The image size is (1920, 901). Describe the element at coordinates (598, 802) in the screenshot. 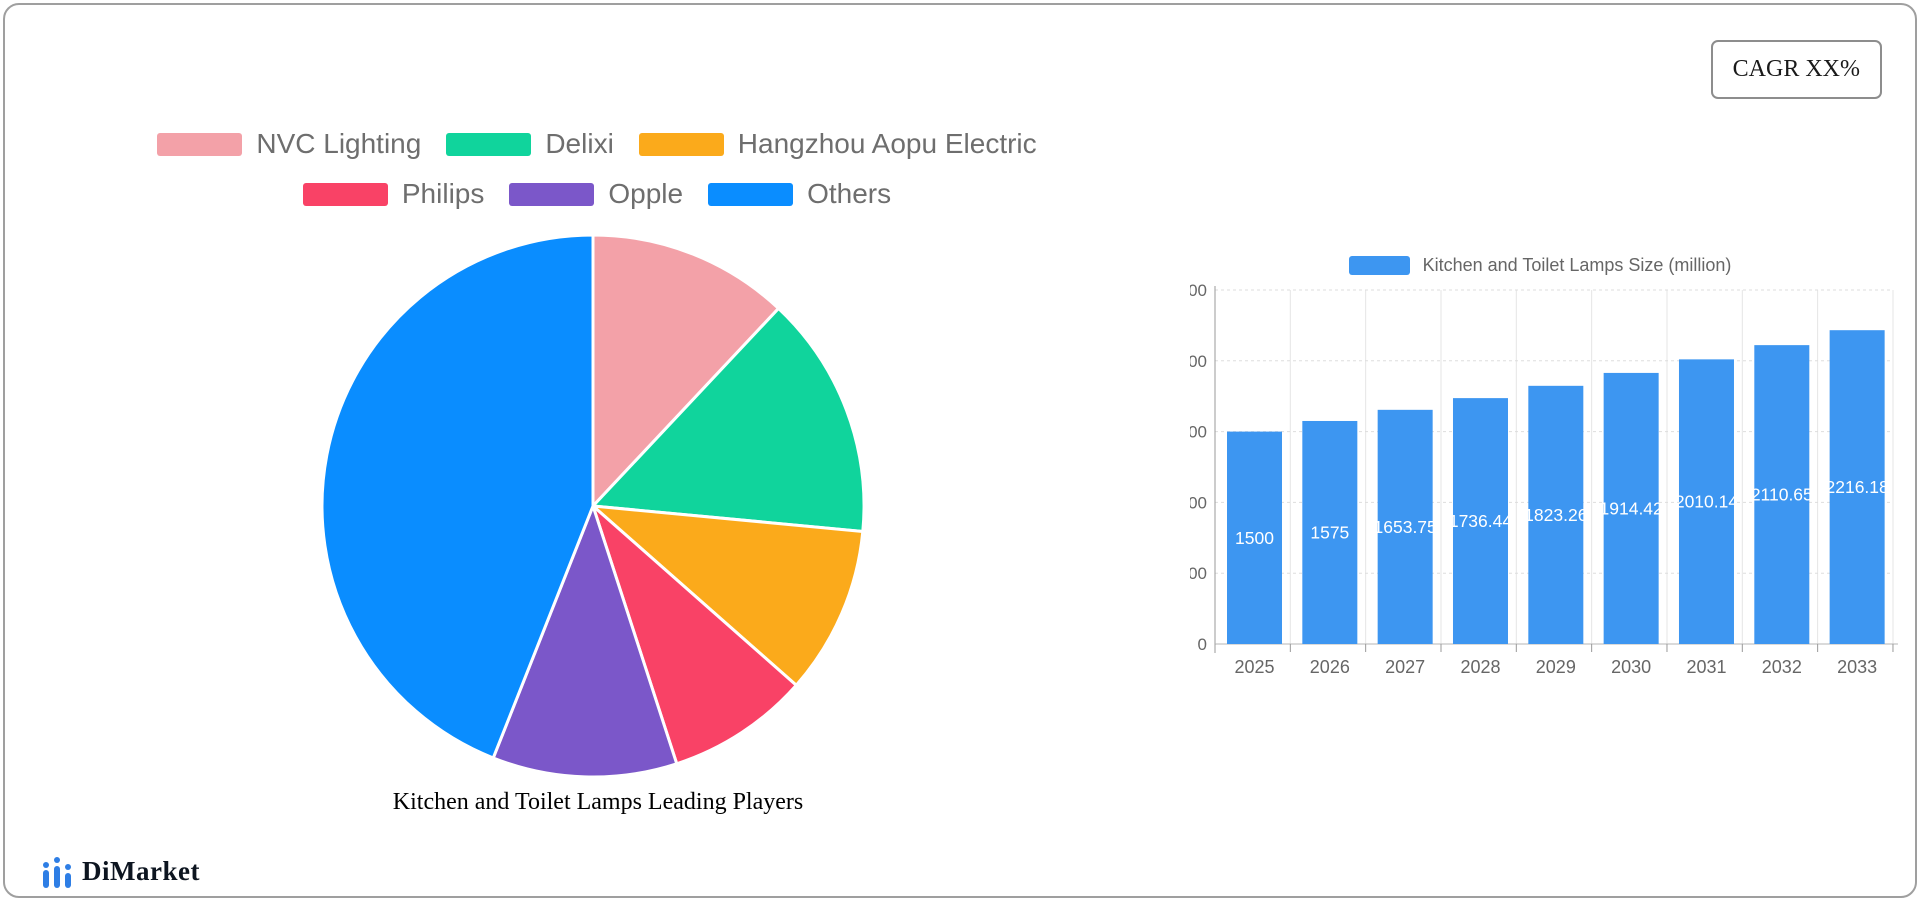

I see `pie-chart-title: Kitchen and Toilet Lamps Leading Players` at that location.